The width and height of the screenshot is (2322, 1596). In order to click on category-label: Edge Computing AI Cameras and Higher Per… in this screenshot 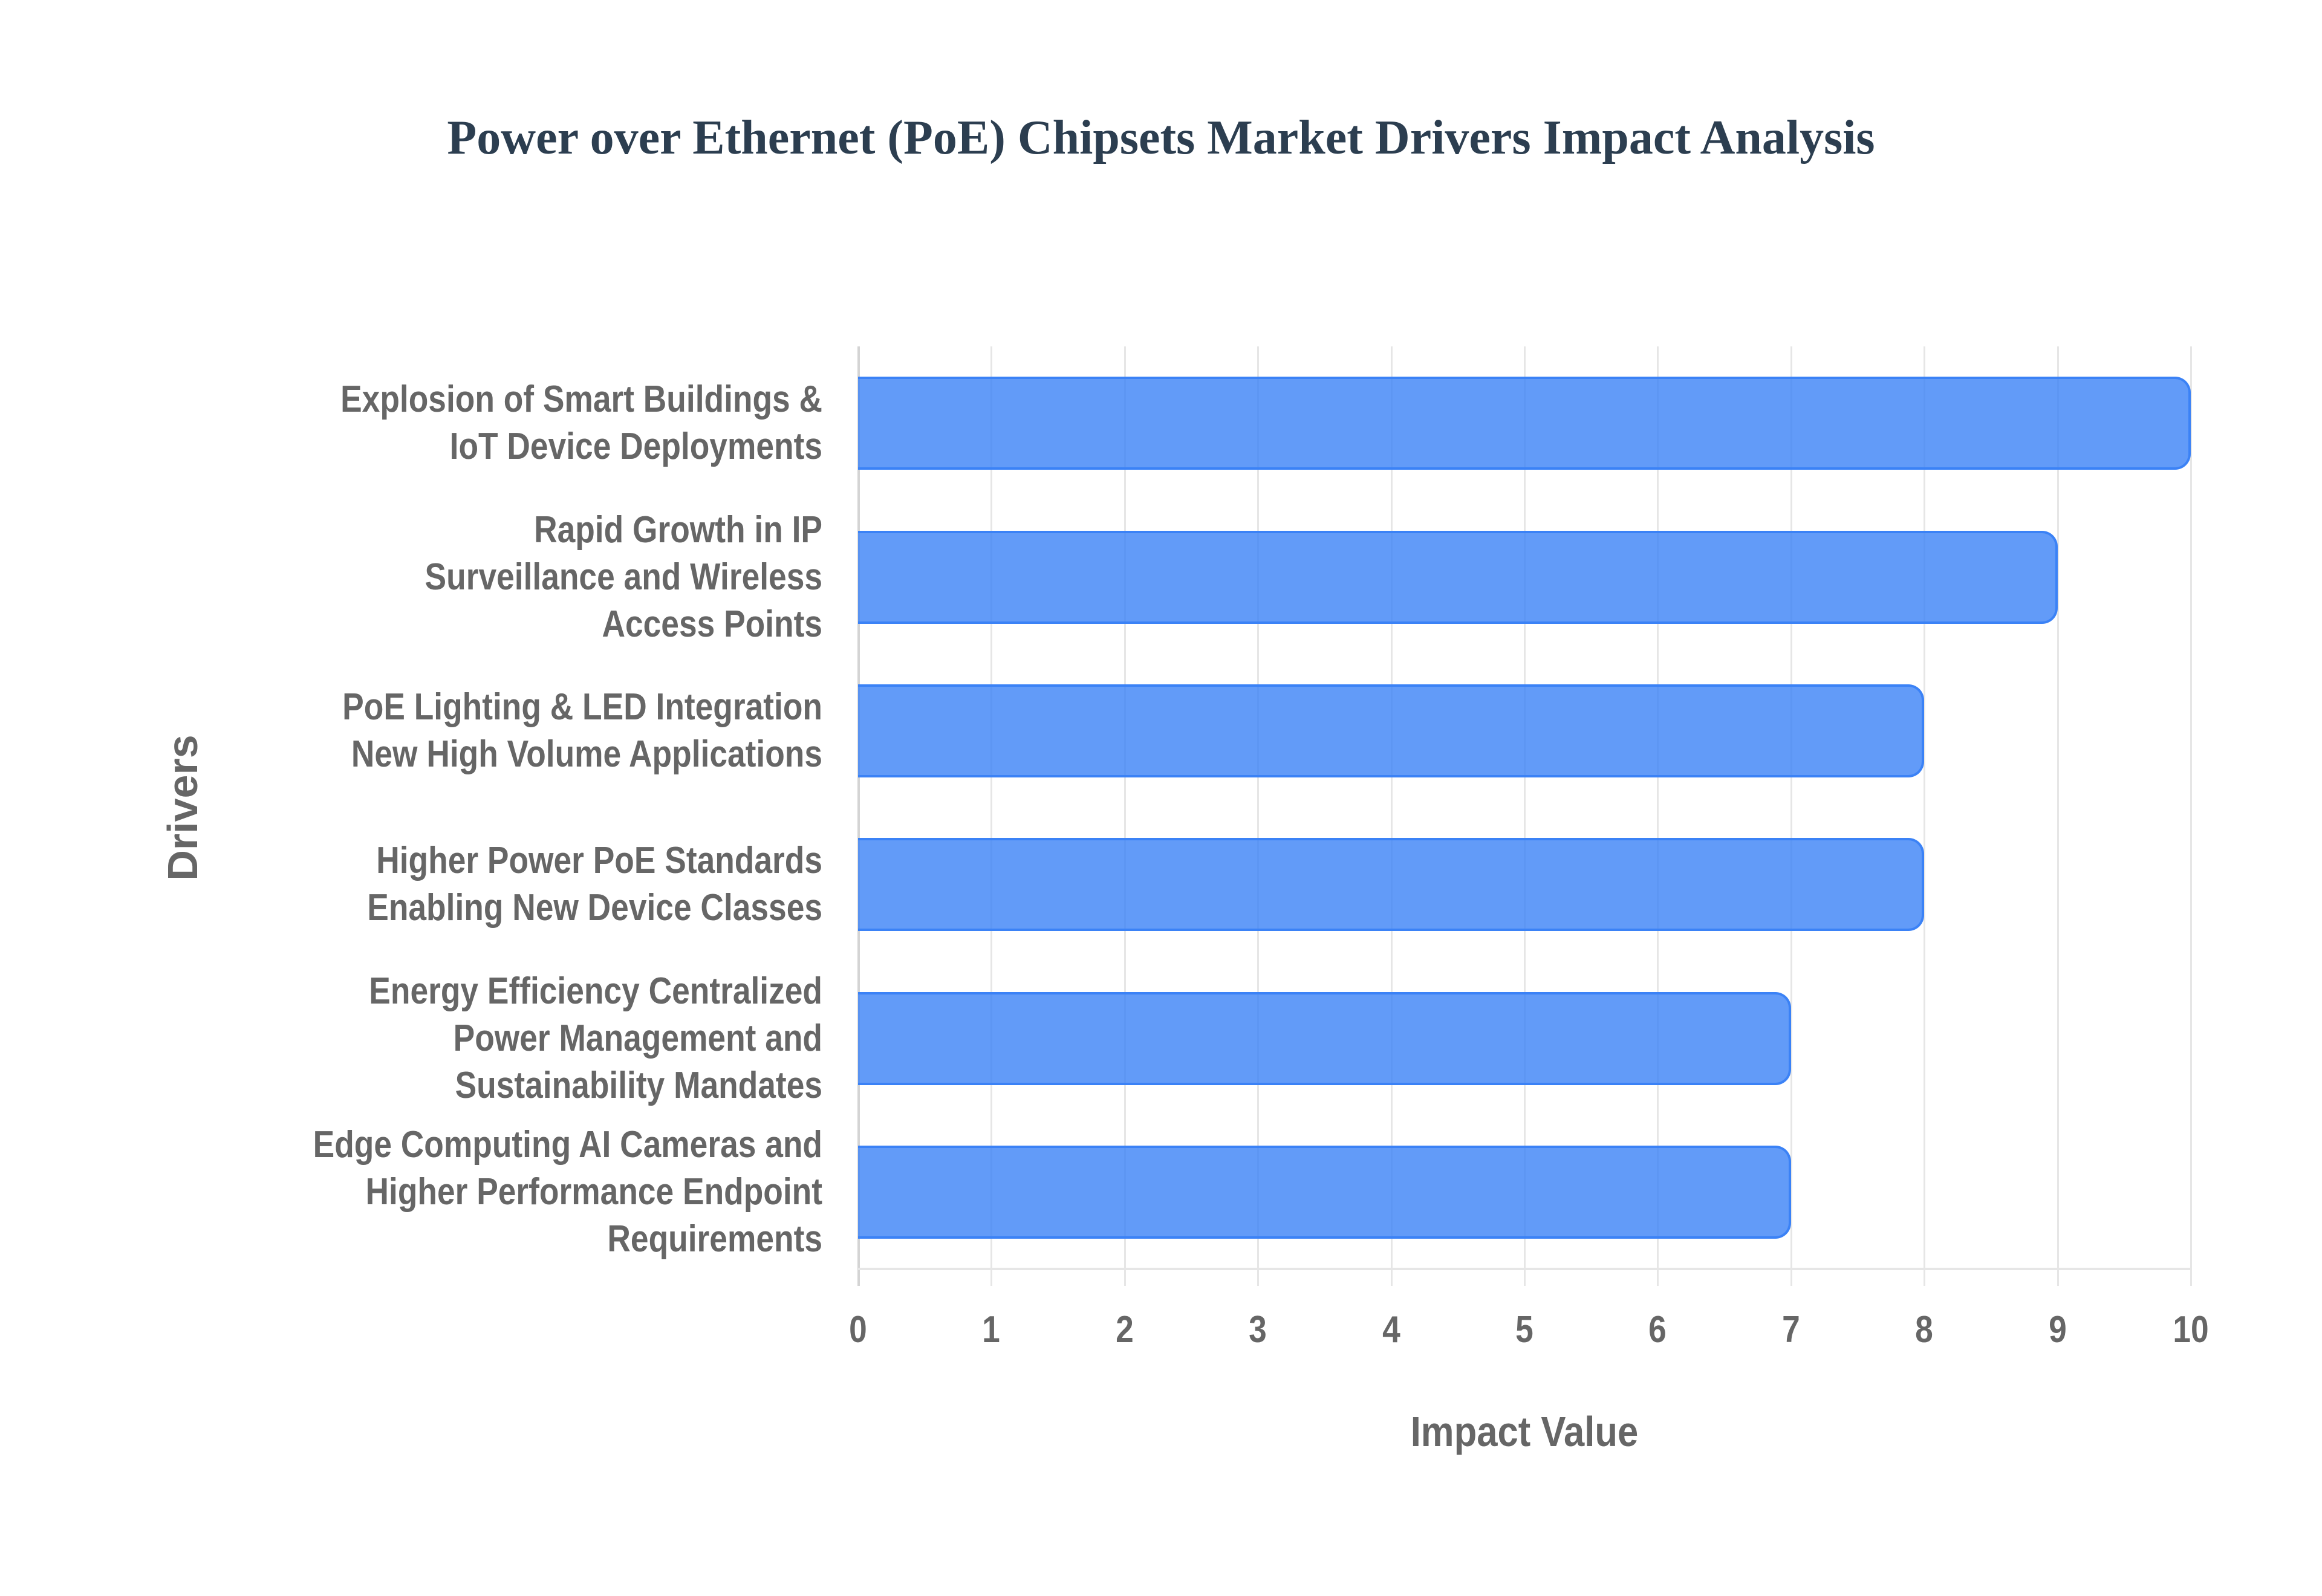, I will do `click(567, 1191)`.